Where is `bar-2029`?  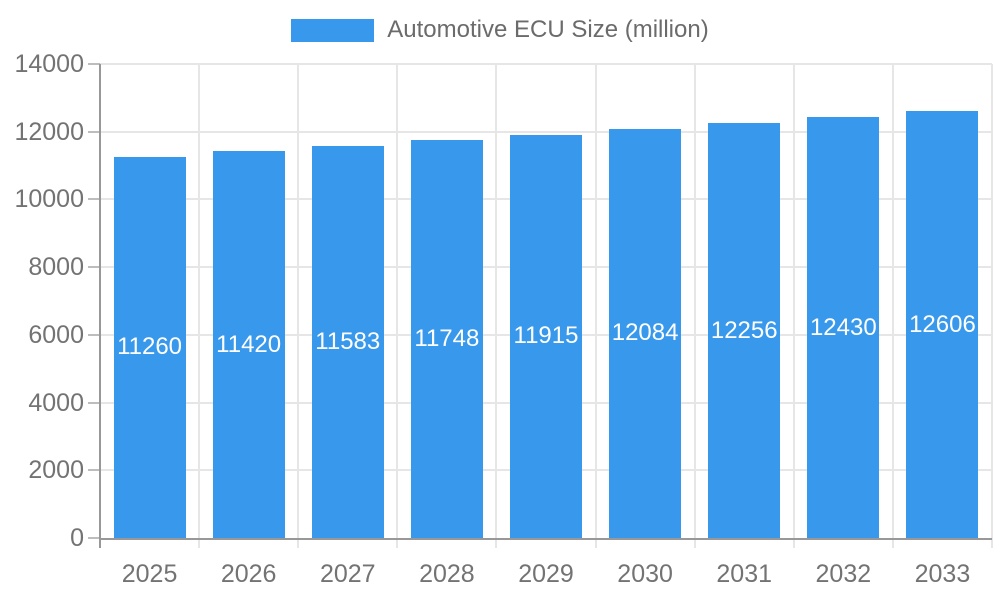
bar-2029 is located at coordinates (546, 336).